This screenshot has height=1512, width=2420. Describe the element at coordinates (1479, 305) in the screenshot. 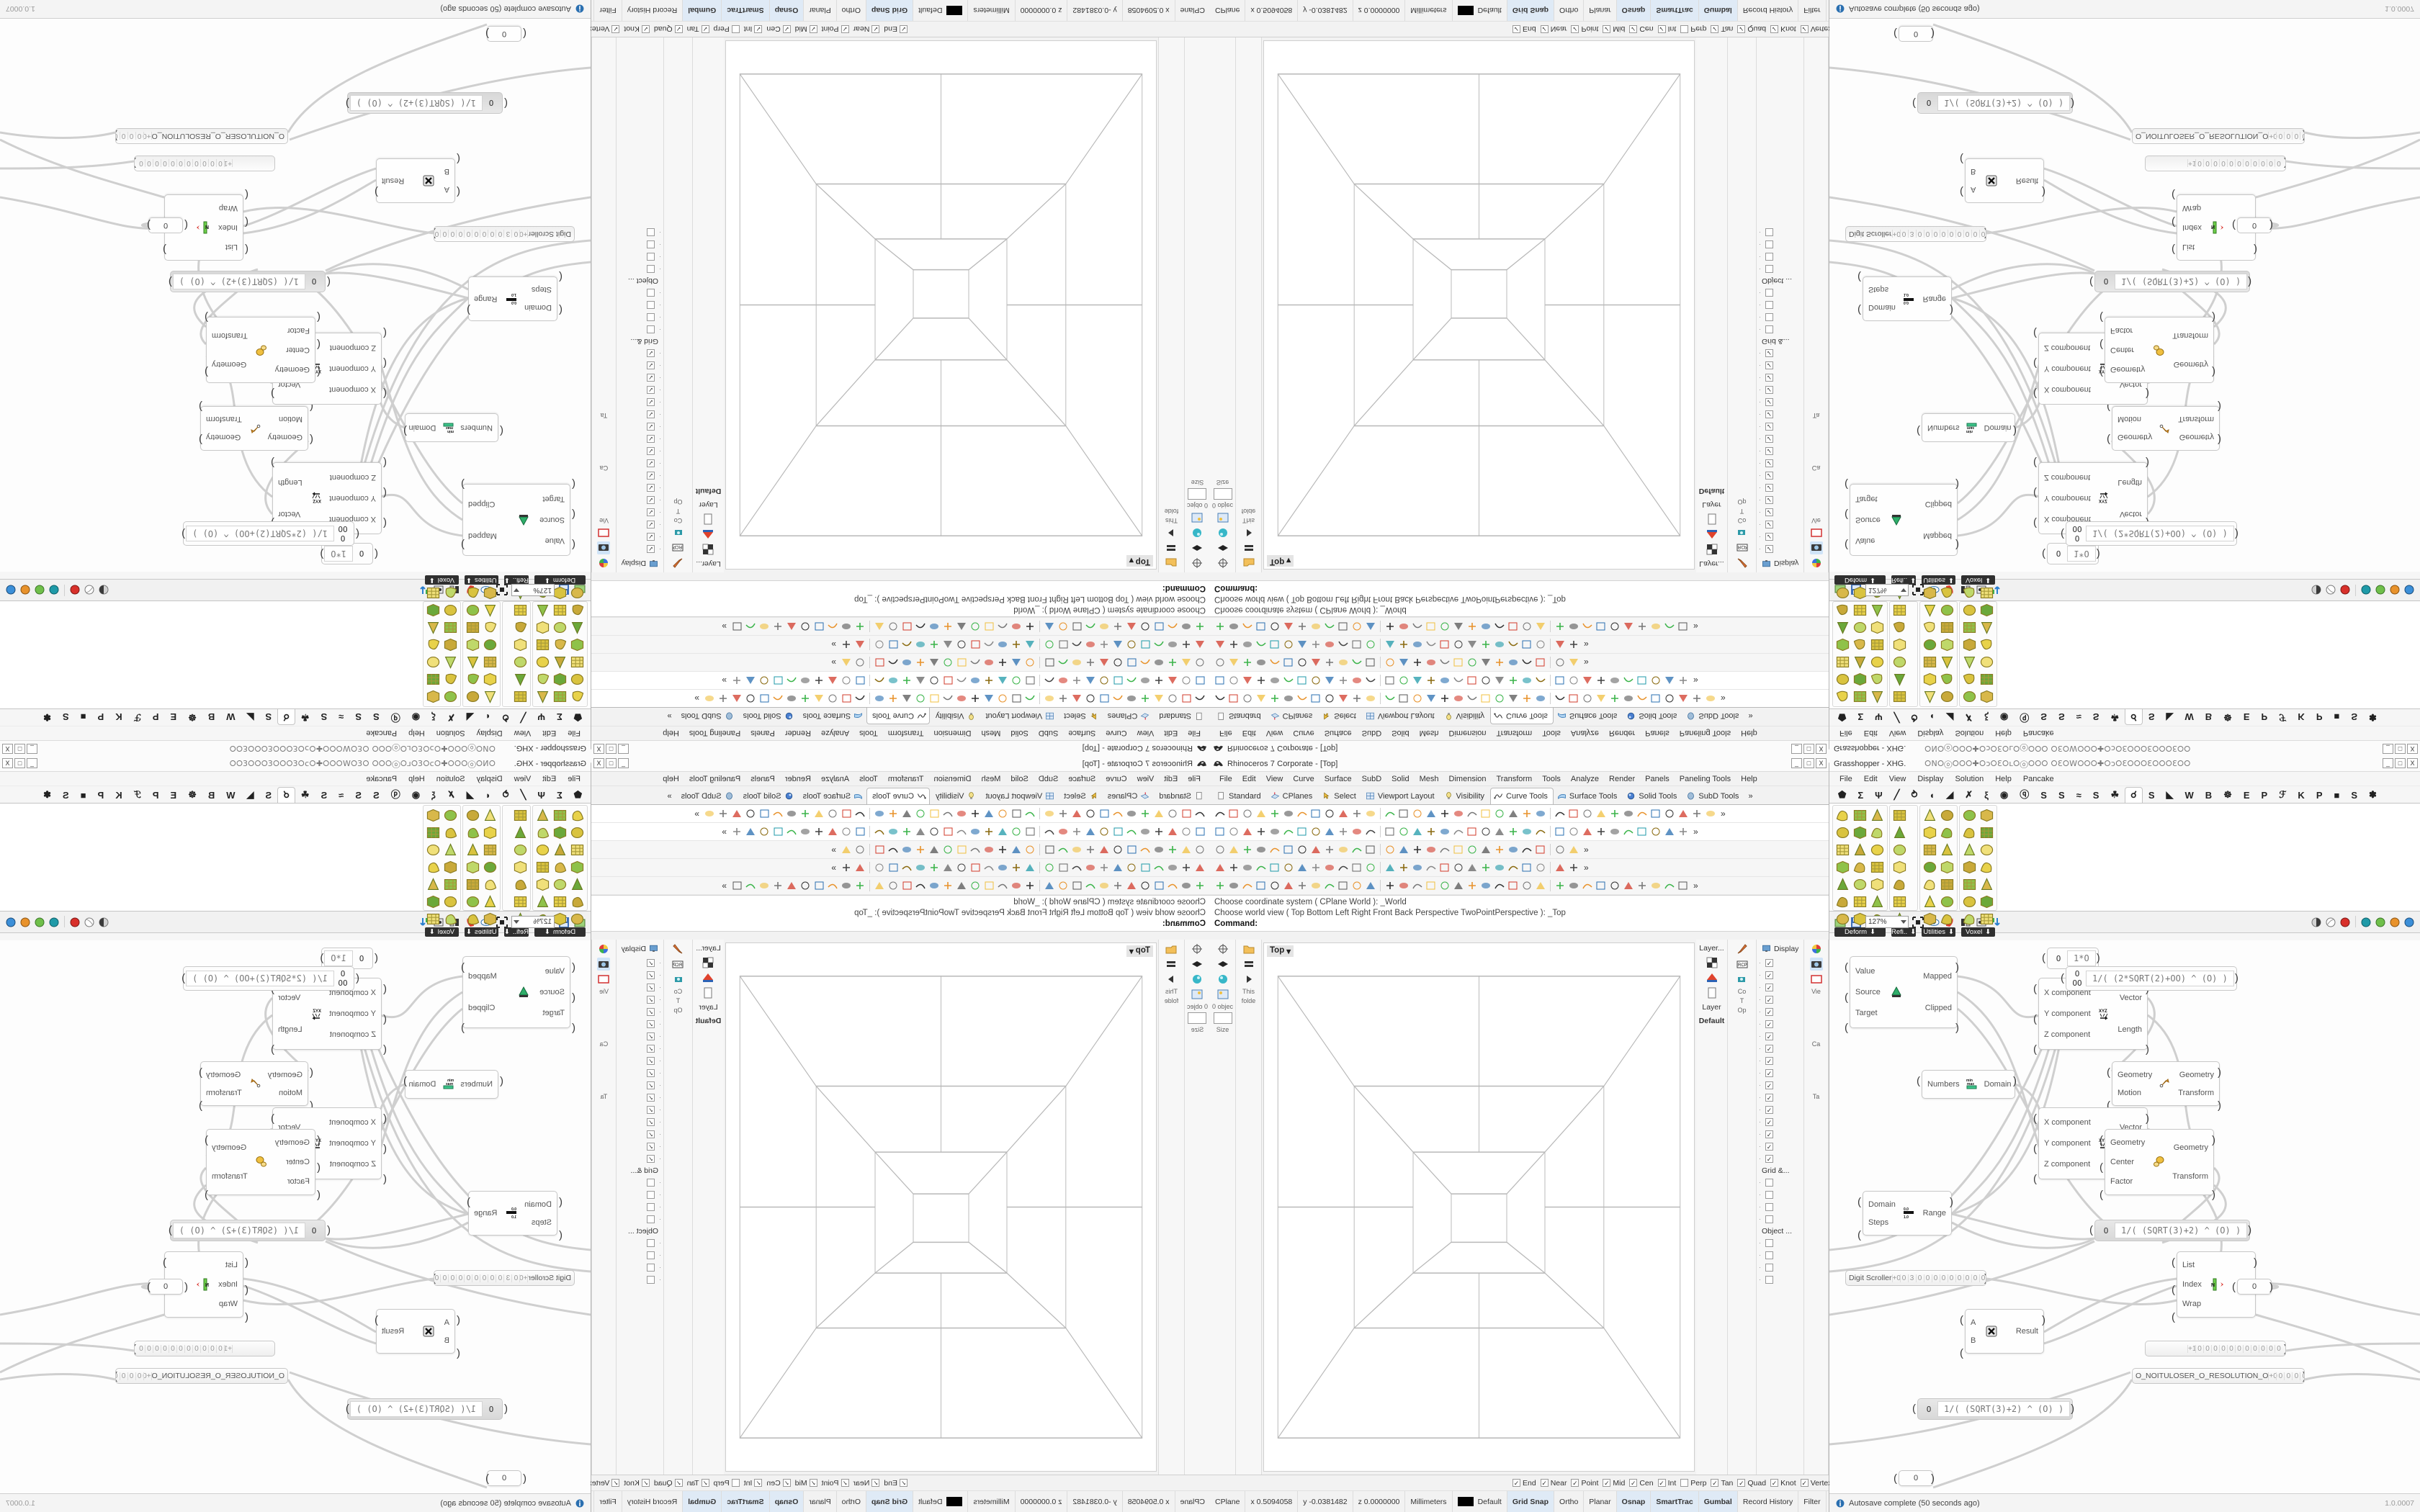

I see `rhino-viewport-top: Top ▾` at that location.